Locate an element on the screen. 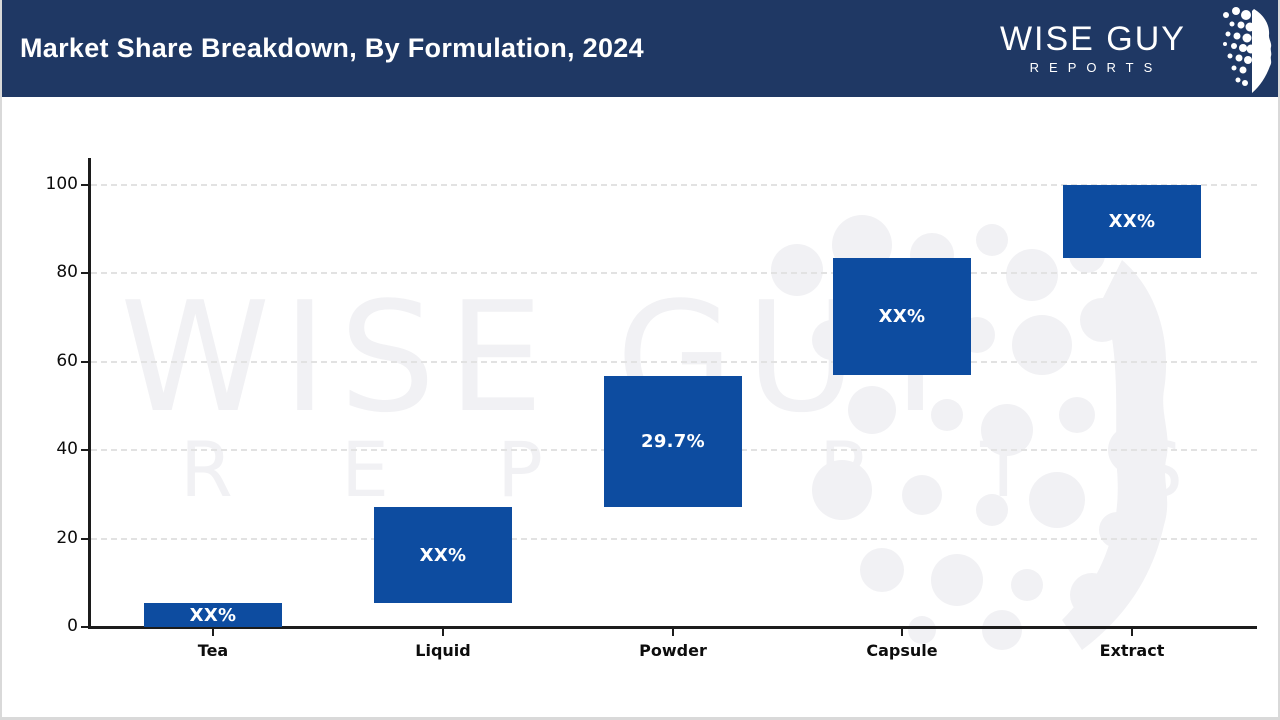 This screenshot has width=1280, height=720. y-tick-label-40: 40 is located at coordinates (67, 449).